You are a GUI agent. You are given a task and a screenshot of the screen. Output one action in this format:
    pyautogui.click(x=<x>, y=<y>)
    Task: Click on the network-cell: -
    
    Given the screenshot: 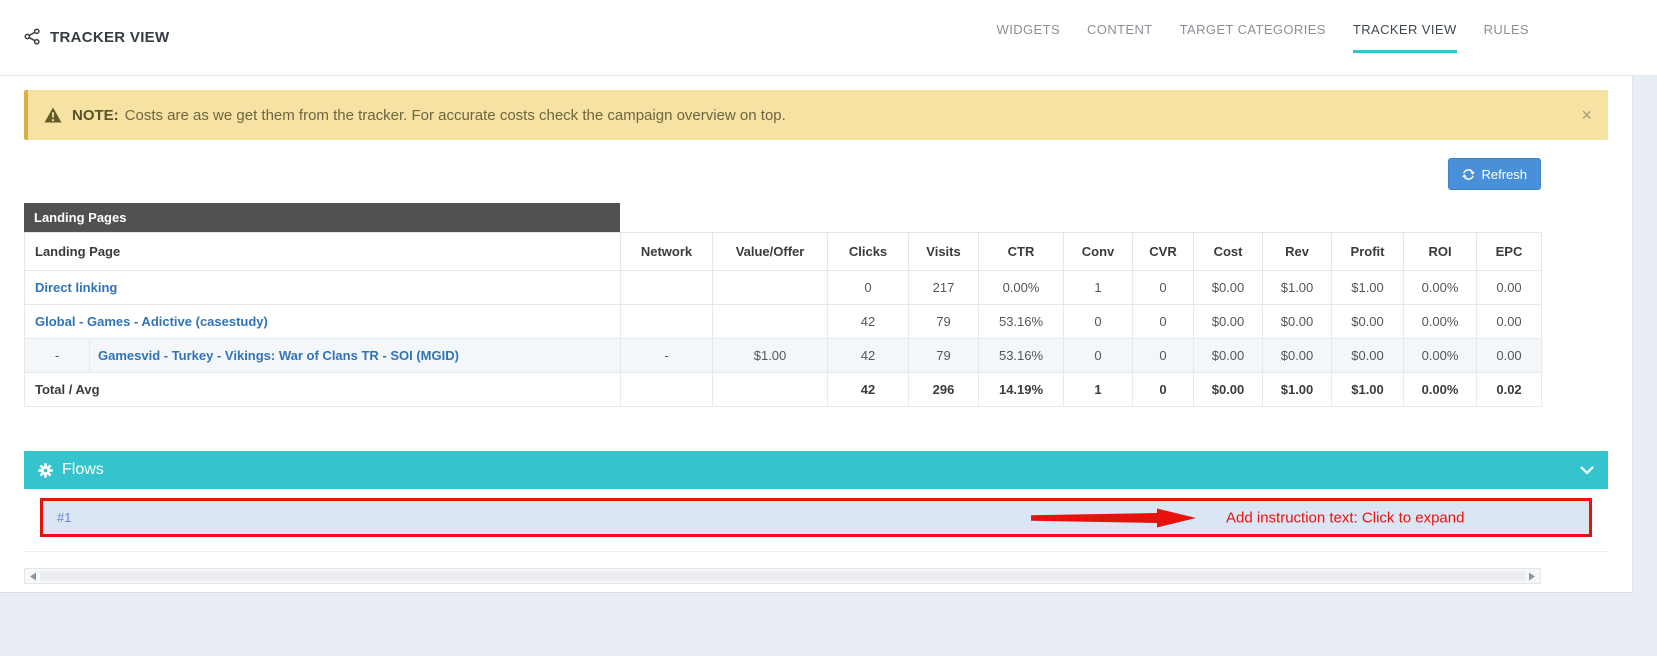 What is the action you would take?
    pyautogui.click(x=667, y=355)
    